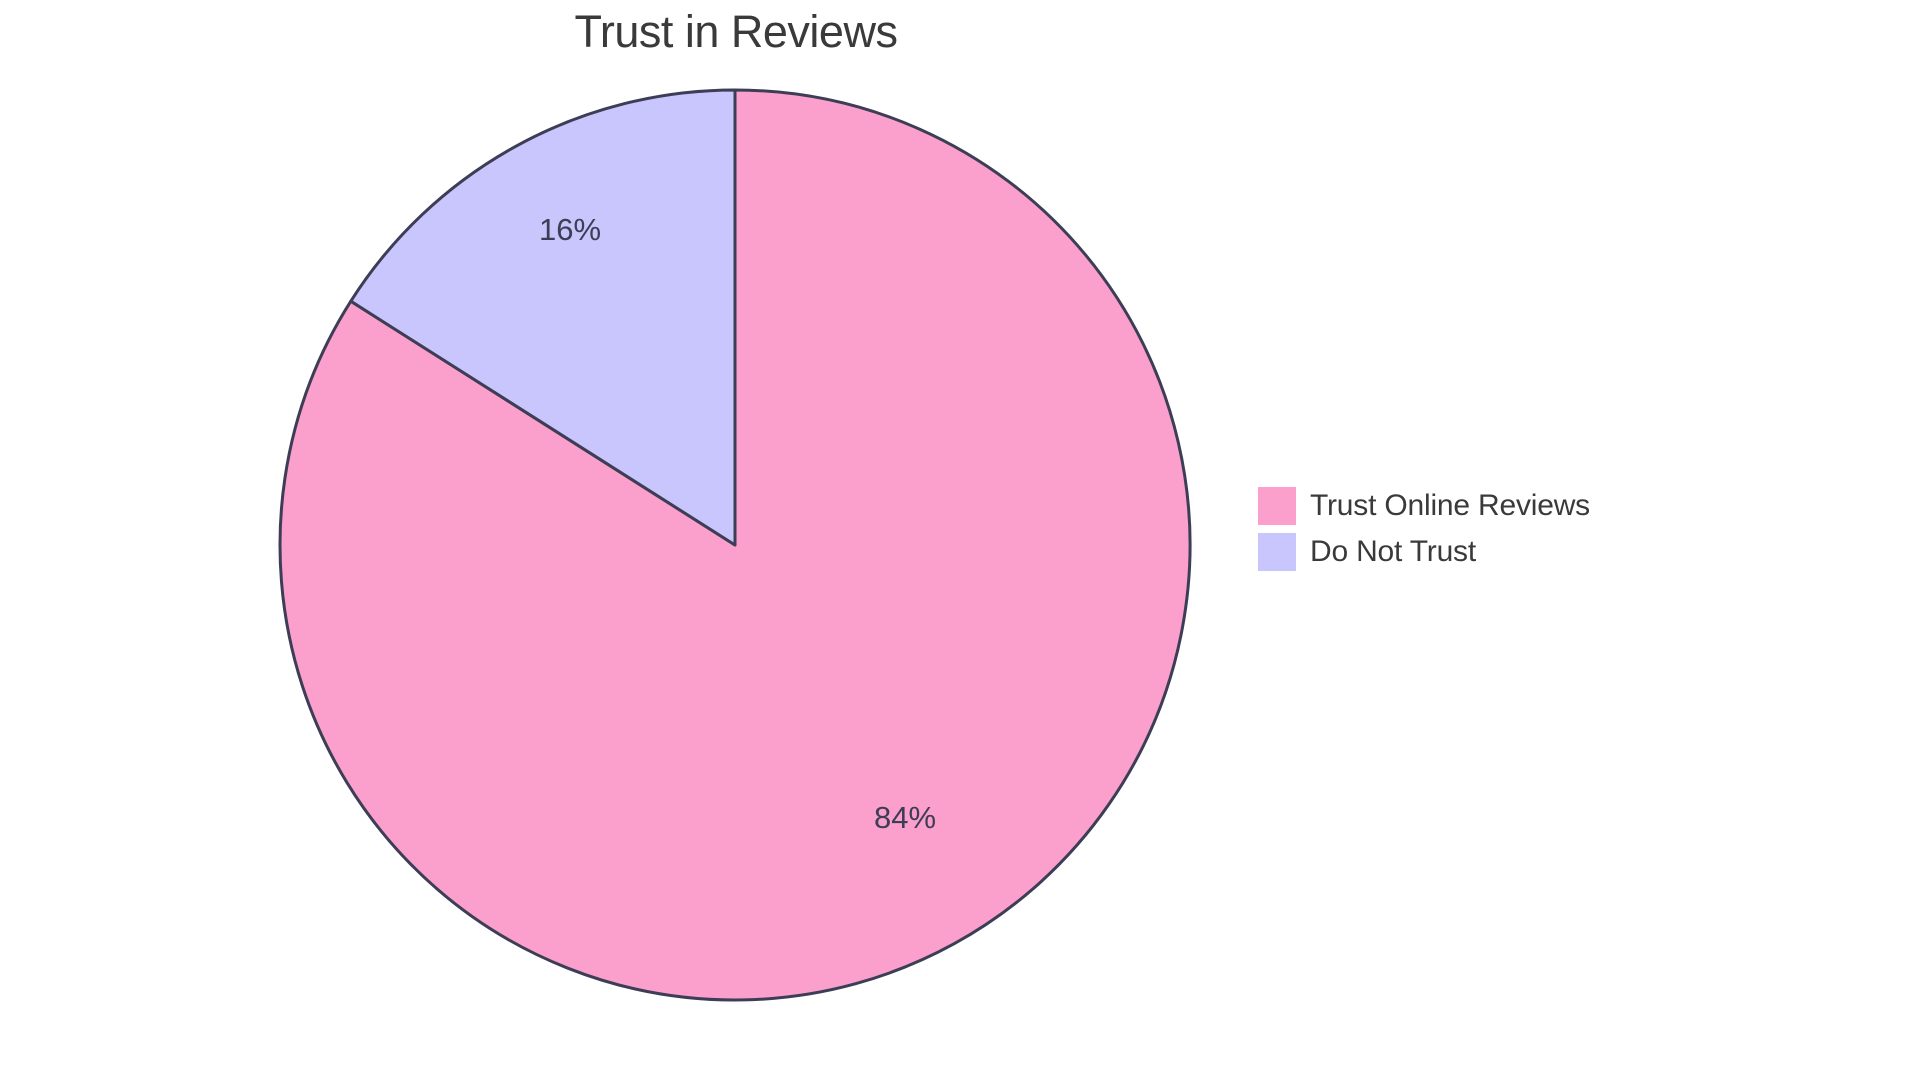  I want to click on legend-swatch-icon-do-not-trust, so click(1277, 552).